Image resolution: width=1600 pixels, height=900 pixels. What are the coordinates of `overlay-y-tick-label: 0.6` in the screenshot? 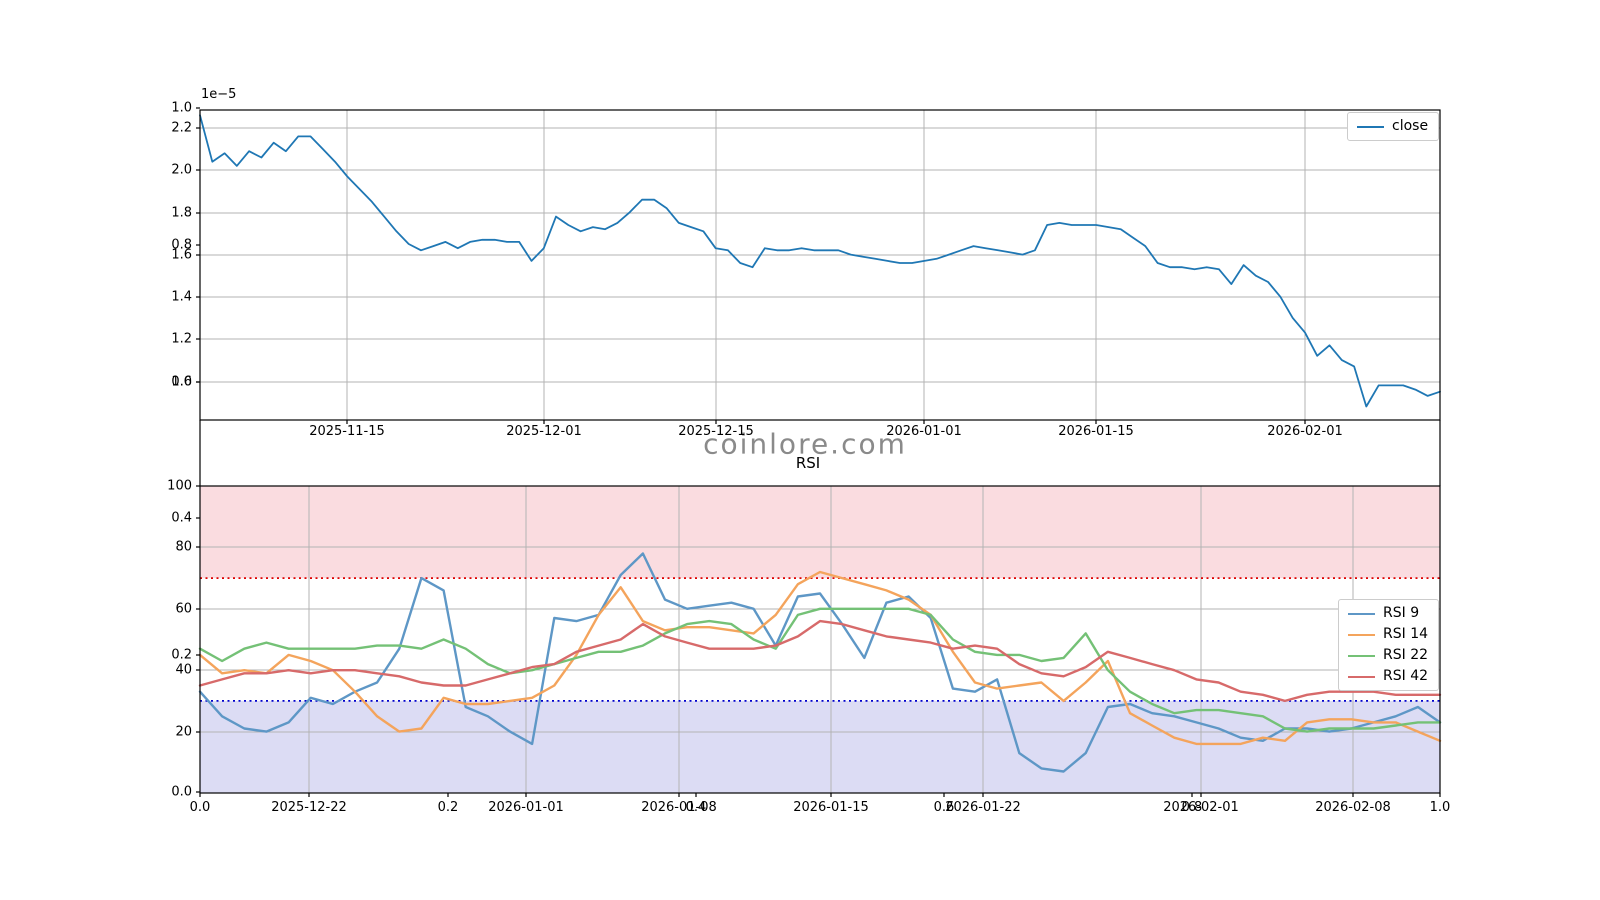 It's located at (181, 382).